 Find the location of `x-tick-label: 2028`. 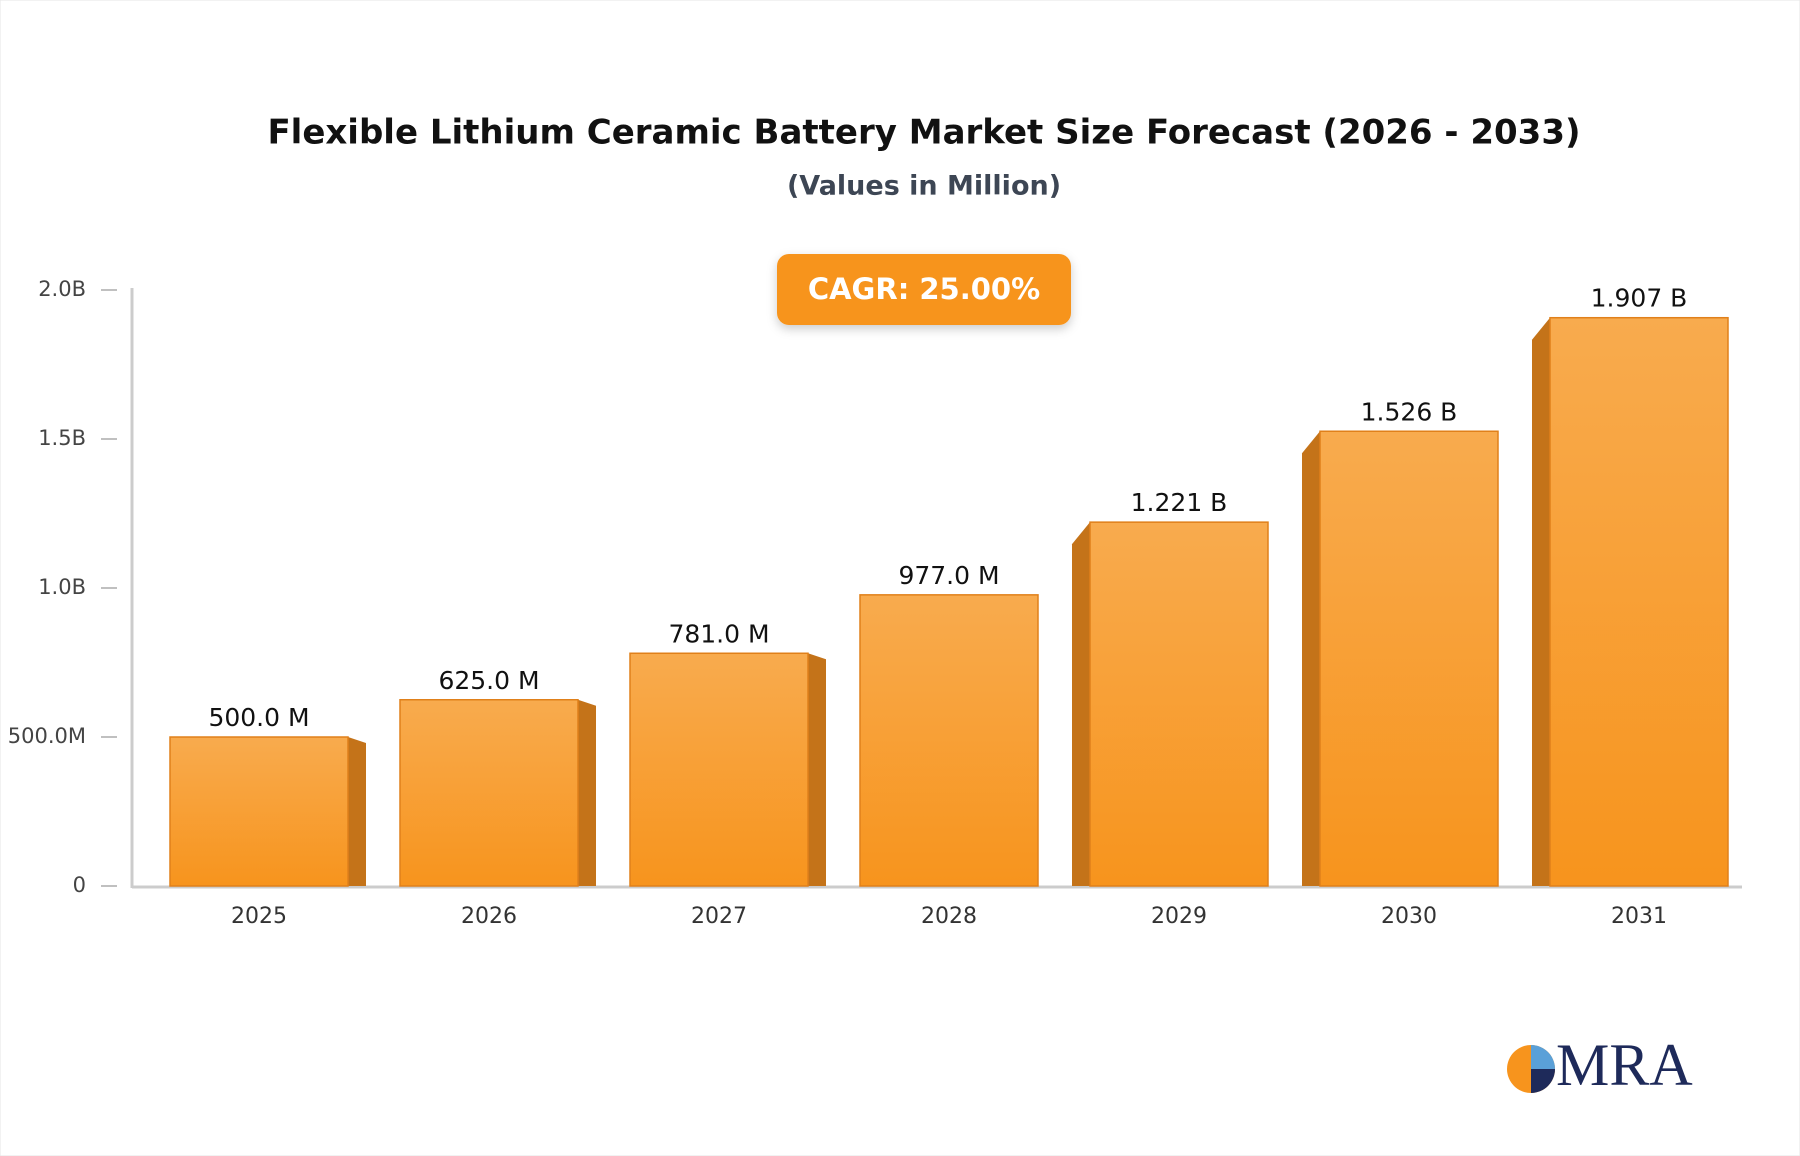

x-tick-label: 2028 is located at coordinates (949, 916).